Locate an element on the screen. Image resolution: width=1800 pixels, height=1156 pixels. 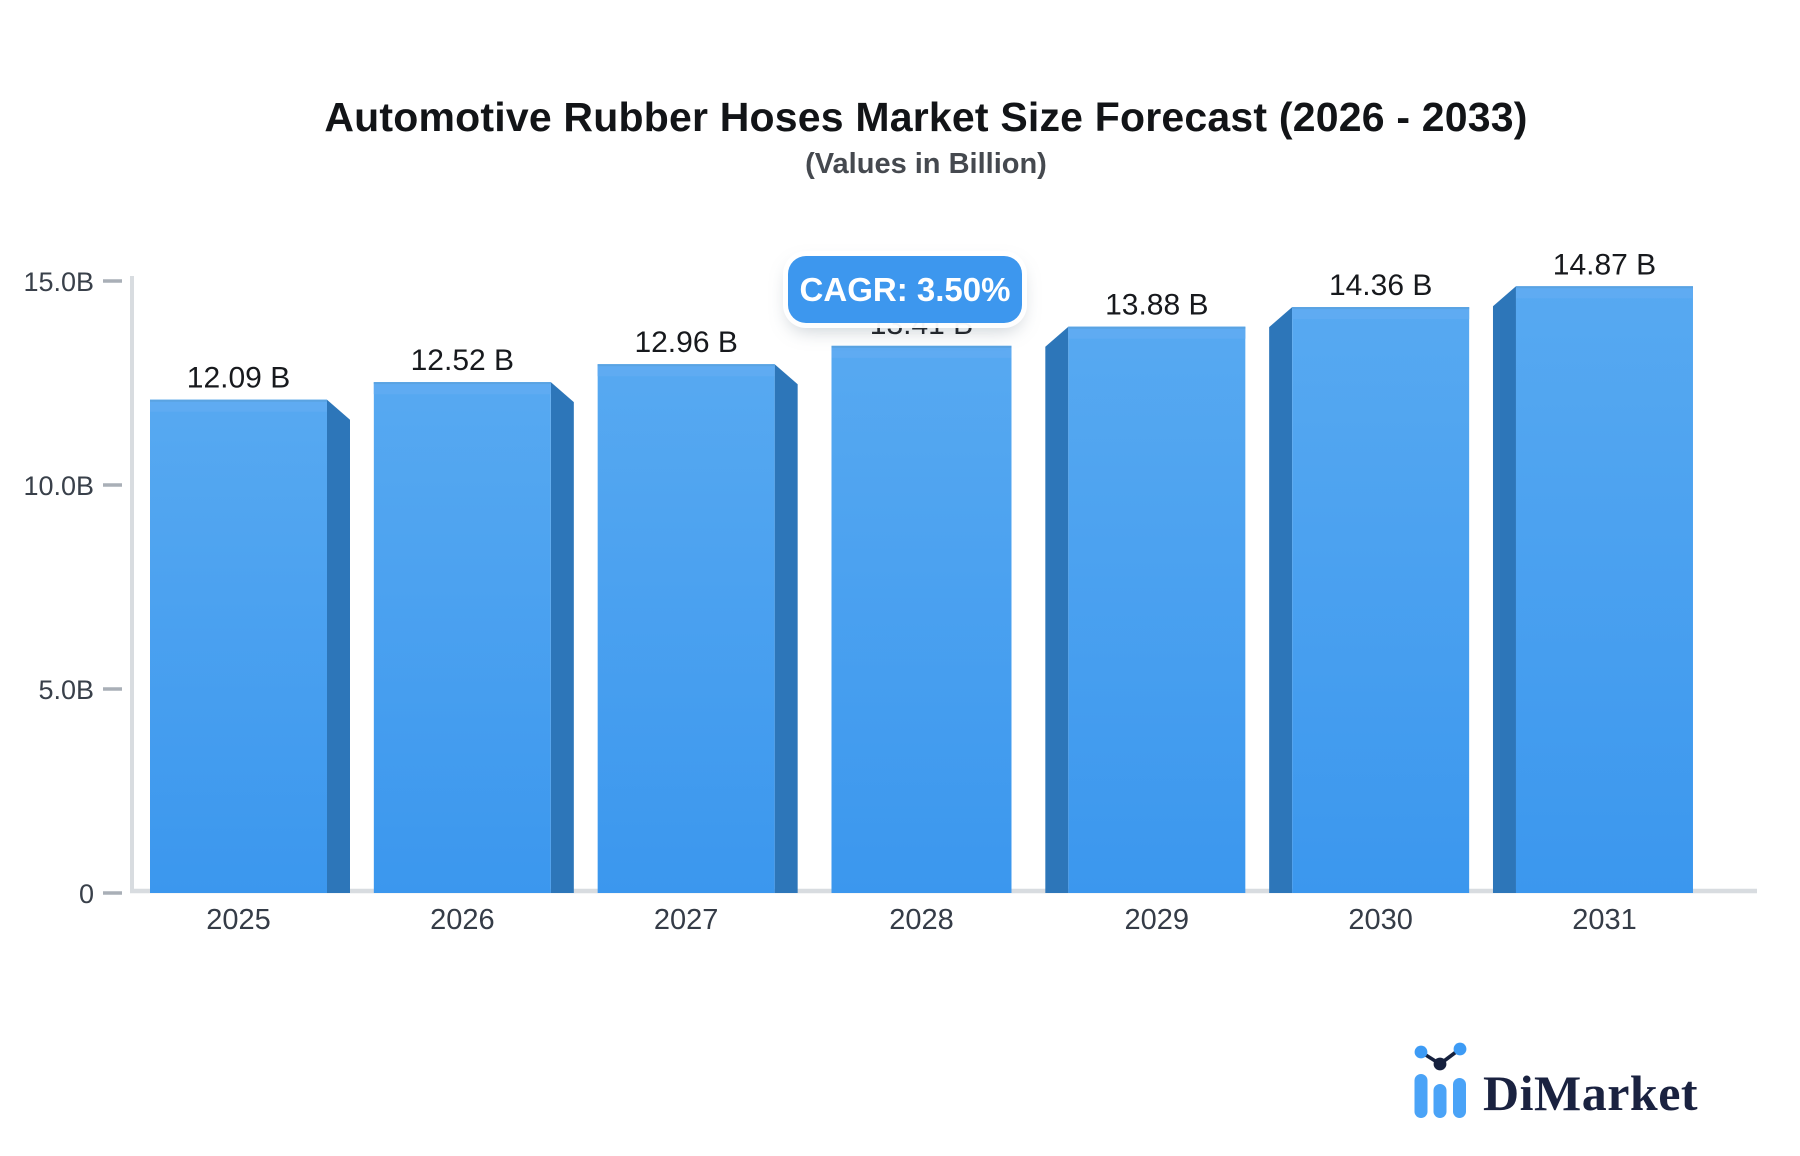
logo-text: DiMarket is located at coordinates (1591, 1093).